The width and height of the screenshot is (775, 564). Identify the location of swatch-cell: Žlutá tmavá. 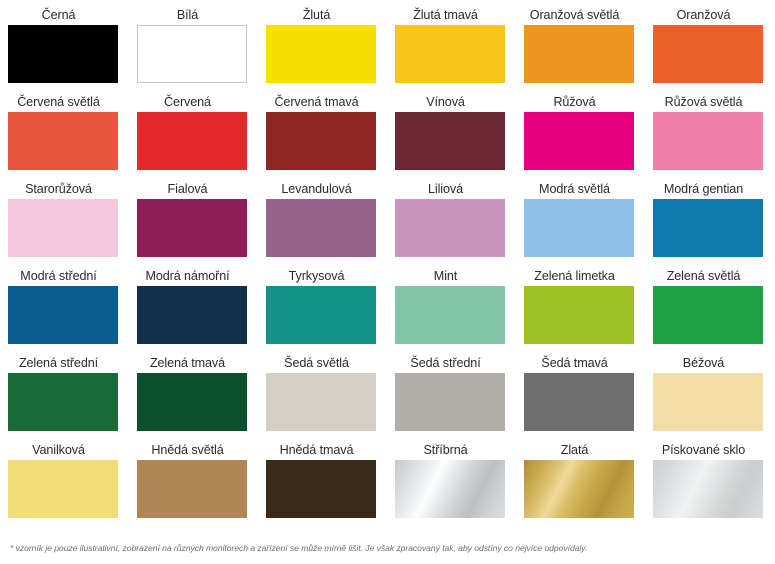
(450, 48).